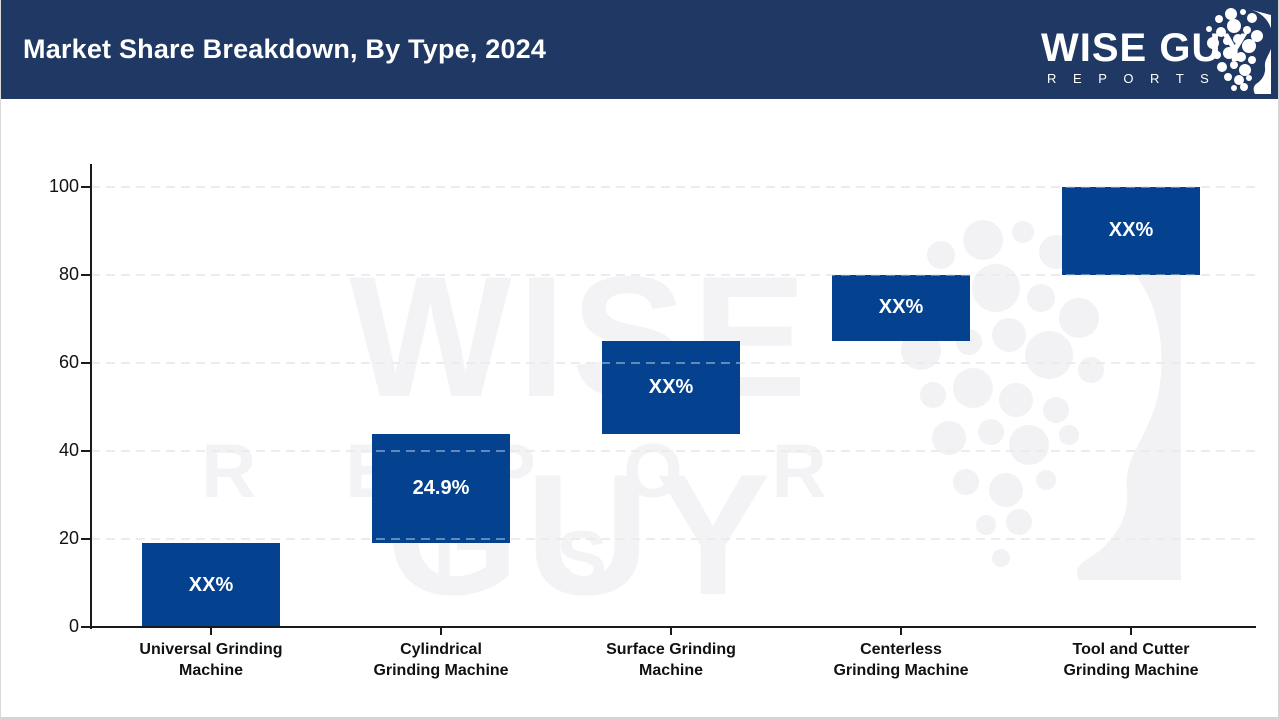 This screenshot has height=720, width=1280. What do you see at coordinates (1131, 660) in the screenshot?
I see `x-category-label: Tool and Cutter Grinding Machine` at bounding box center [1131, 660].